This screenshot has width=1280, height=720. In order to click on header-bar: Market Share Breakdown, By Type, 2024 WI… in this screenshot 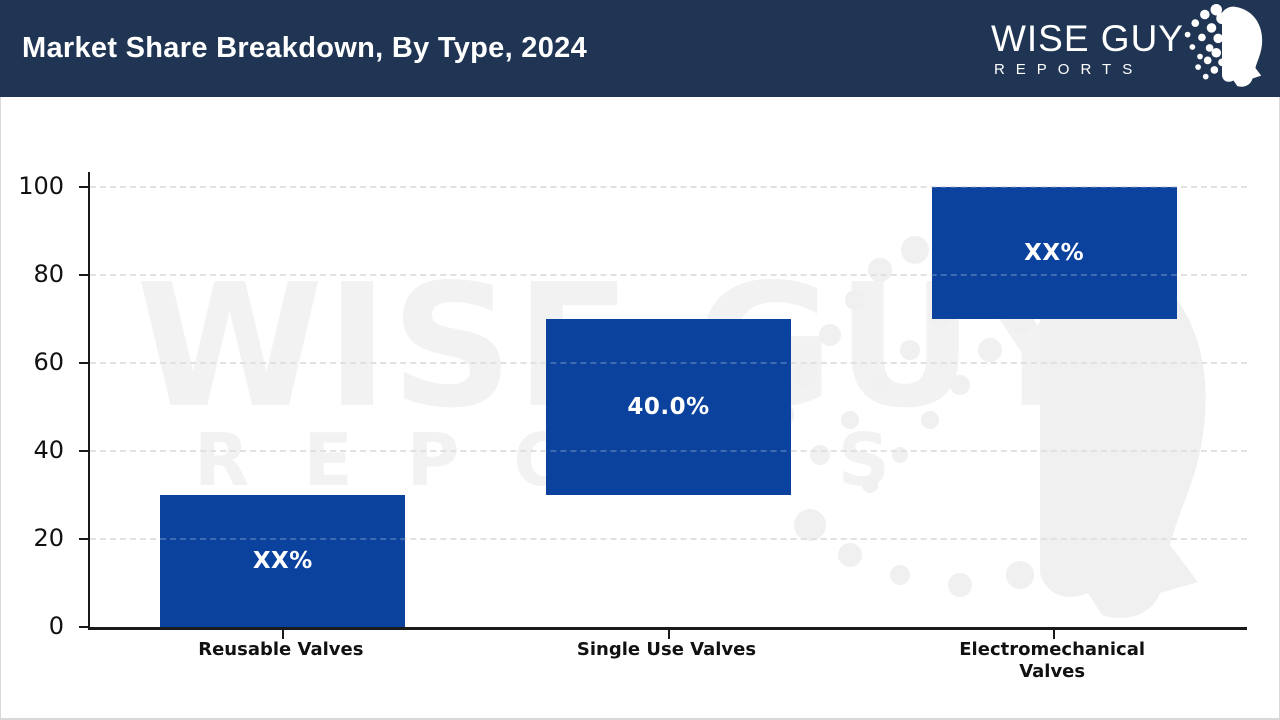, I will do `click(640, 48)`.